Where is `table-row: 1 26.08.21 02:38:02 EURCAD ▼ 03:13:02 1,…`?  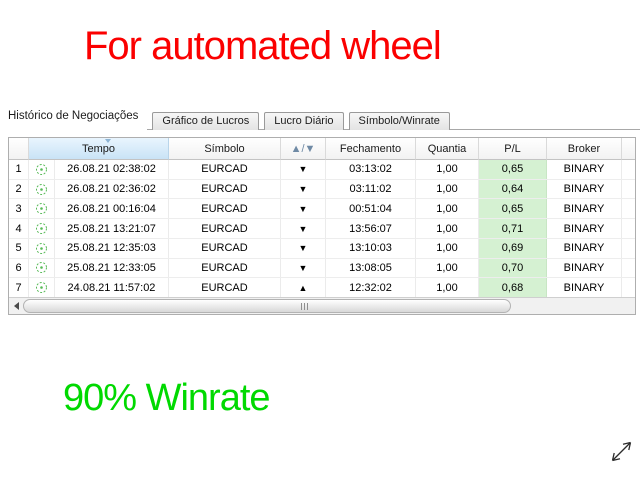 table-row: 1 26.08.21 02:38:02 EURCAD ▼ 03:13:02 1,… is located at coordinates (322, 170).